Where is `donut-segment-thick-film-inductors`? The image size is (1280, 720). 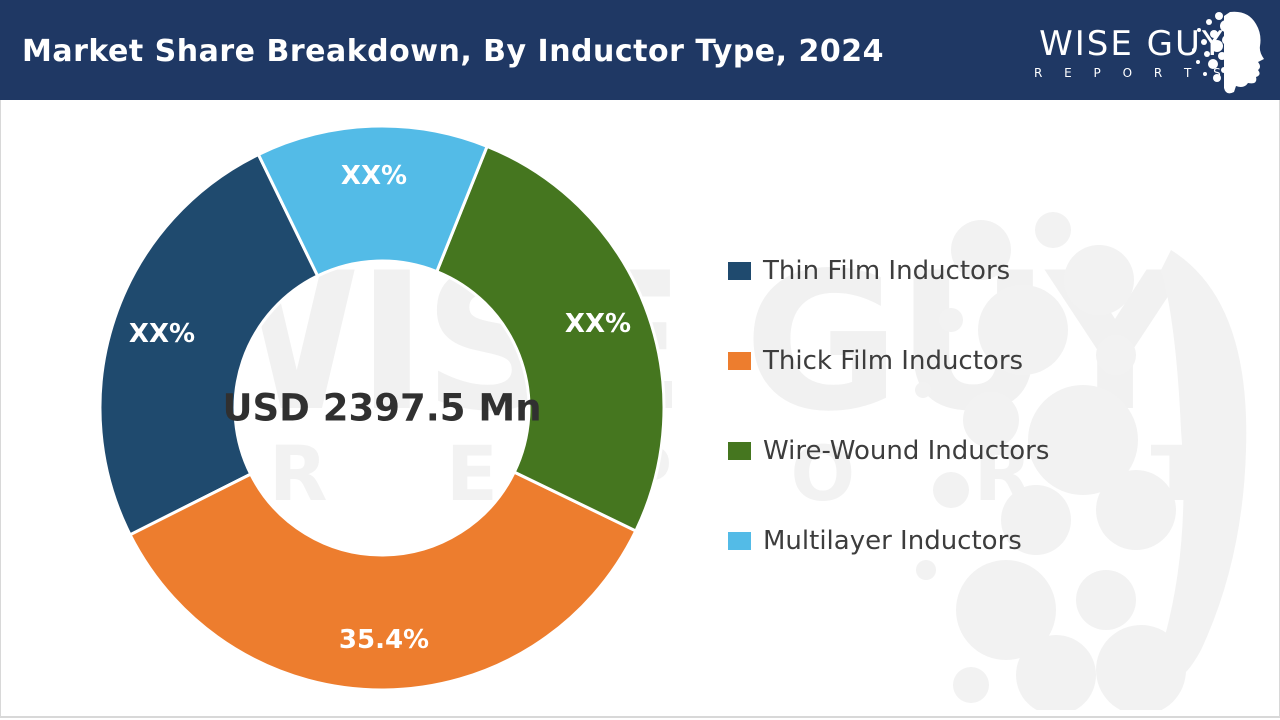
donut-segment-thick-film-inductors is located at coordinates (383, 581).